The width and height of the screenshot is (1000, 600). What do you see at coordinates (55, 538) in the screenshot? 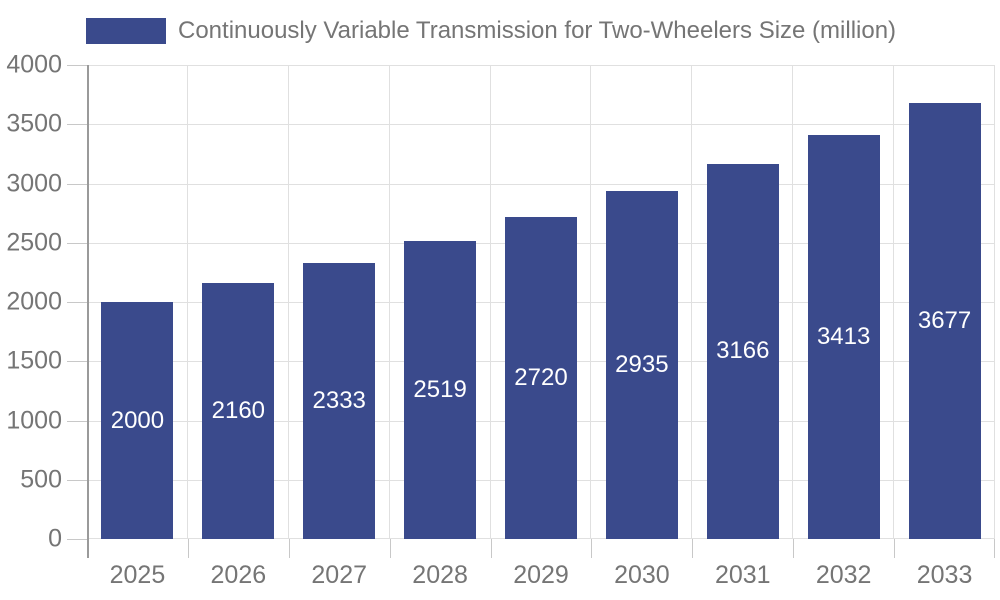
I see `y-tick-label: 0` at bounding box center [55, 538].